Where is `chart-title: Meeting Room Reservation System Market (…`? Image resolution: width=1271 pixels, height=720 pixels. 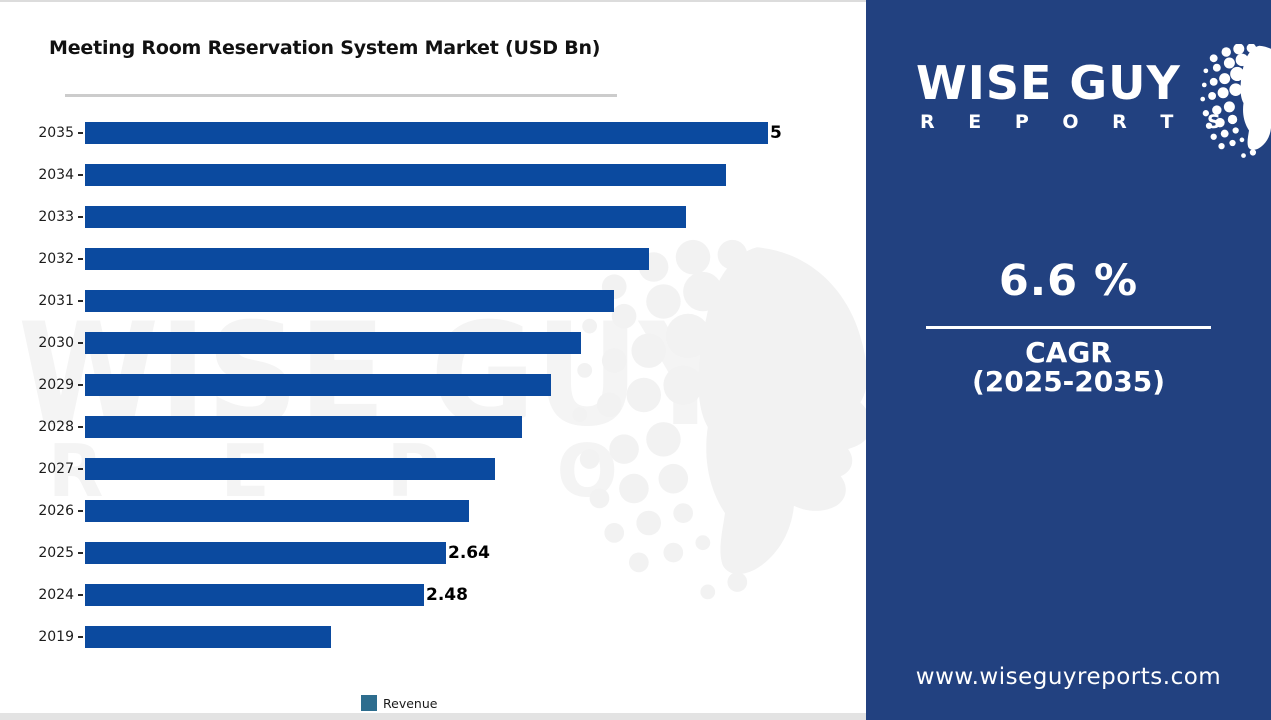 chart-title: Meeting Room Reservation System Market (… is located at coordinates (325, 48).